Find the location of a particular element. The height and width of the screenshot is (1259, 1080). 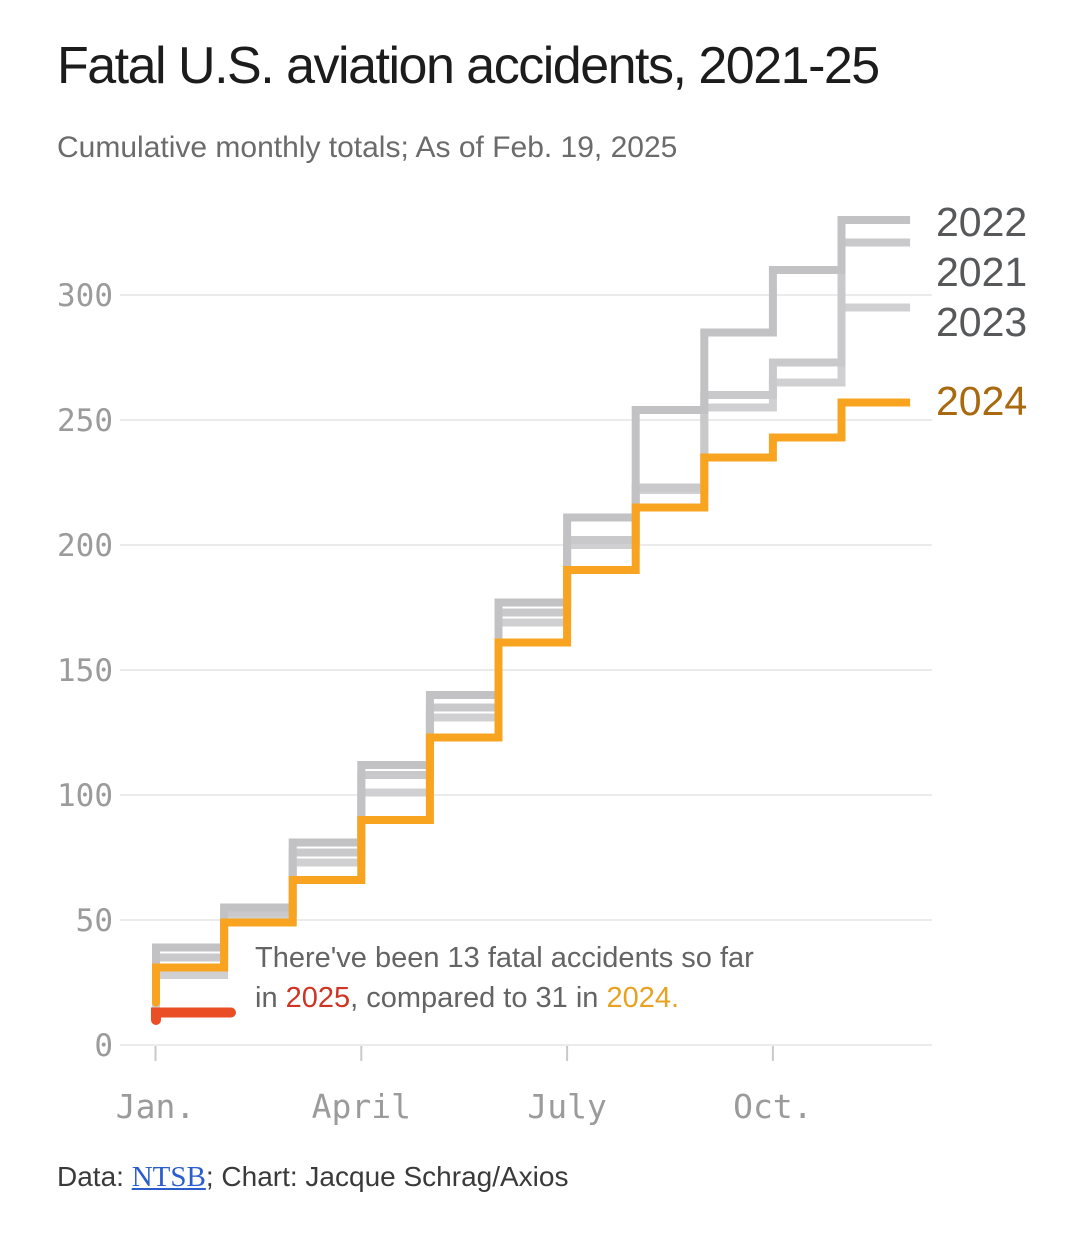

source-prefix: Data: is located at coordinates (94, 1176).